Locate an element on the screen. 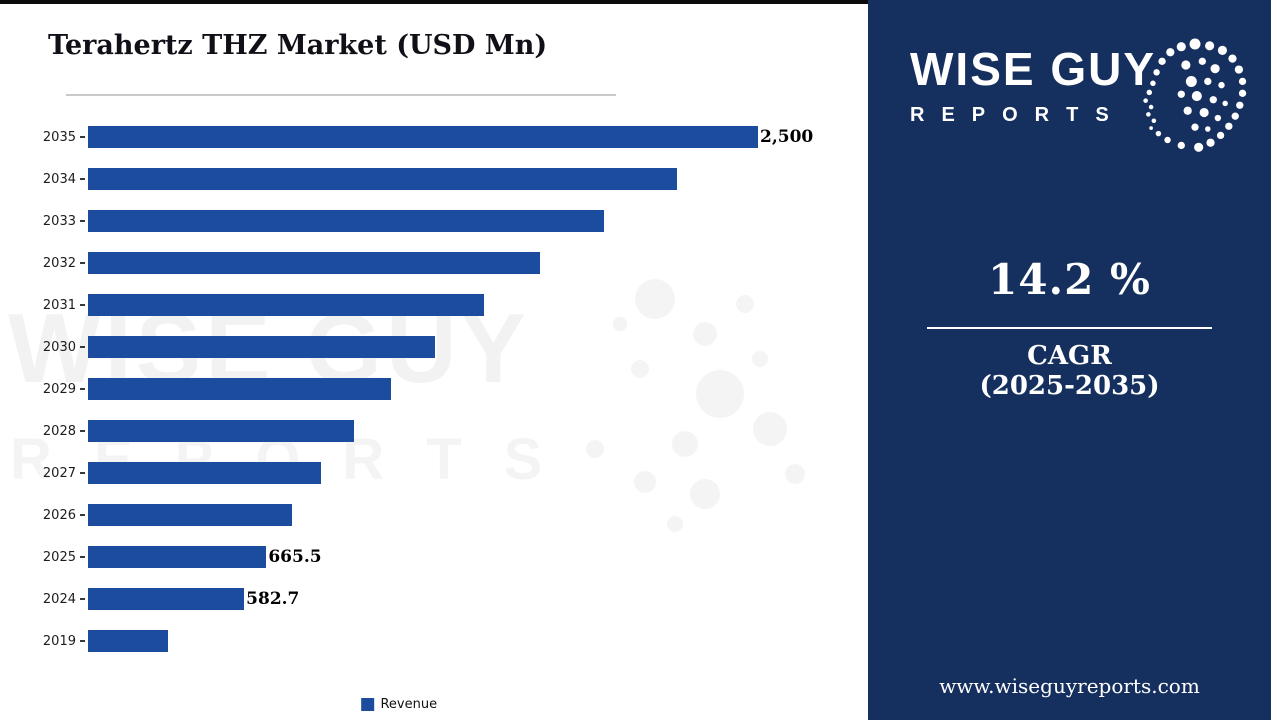  legend: Revenue is located at coordinates (399, 704).